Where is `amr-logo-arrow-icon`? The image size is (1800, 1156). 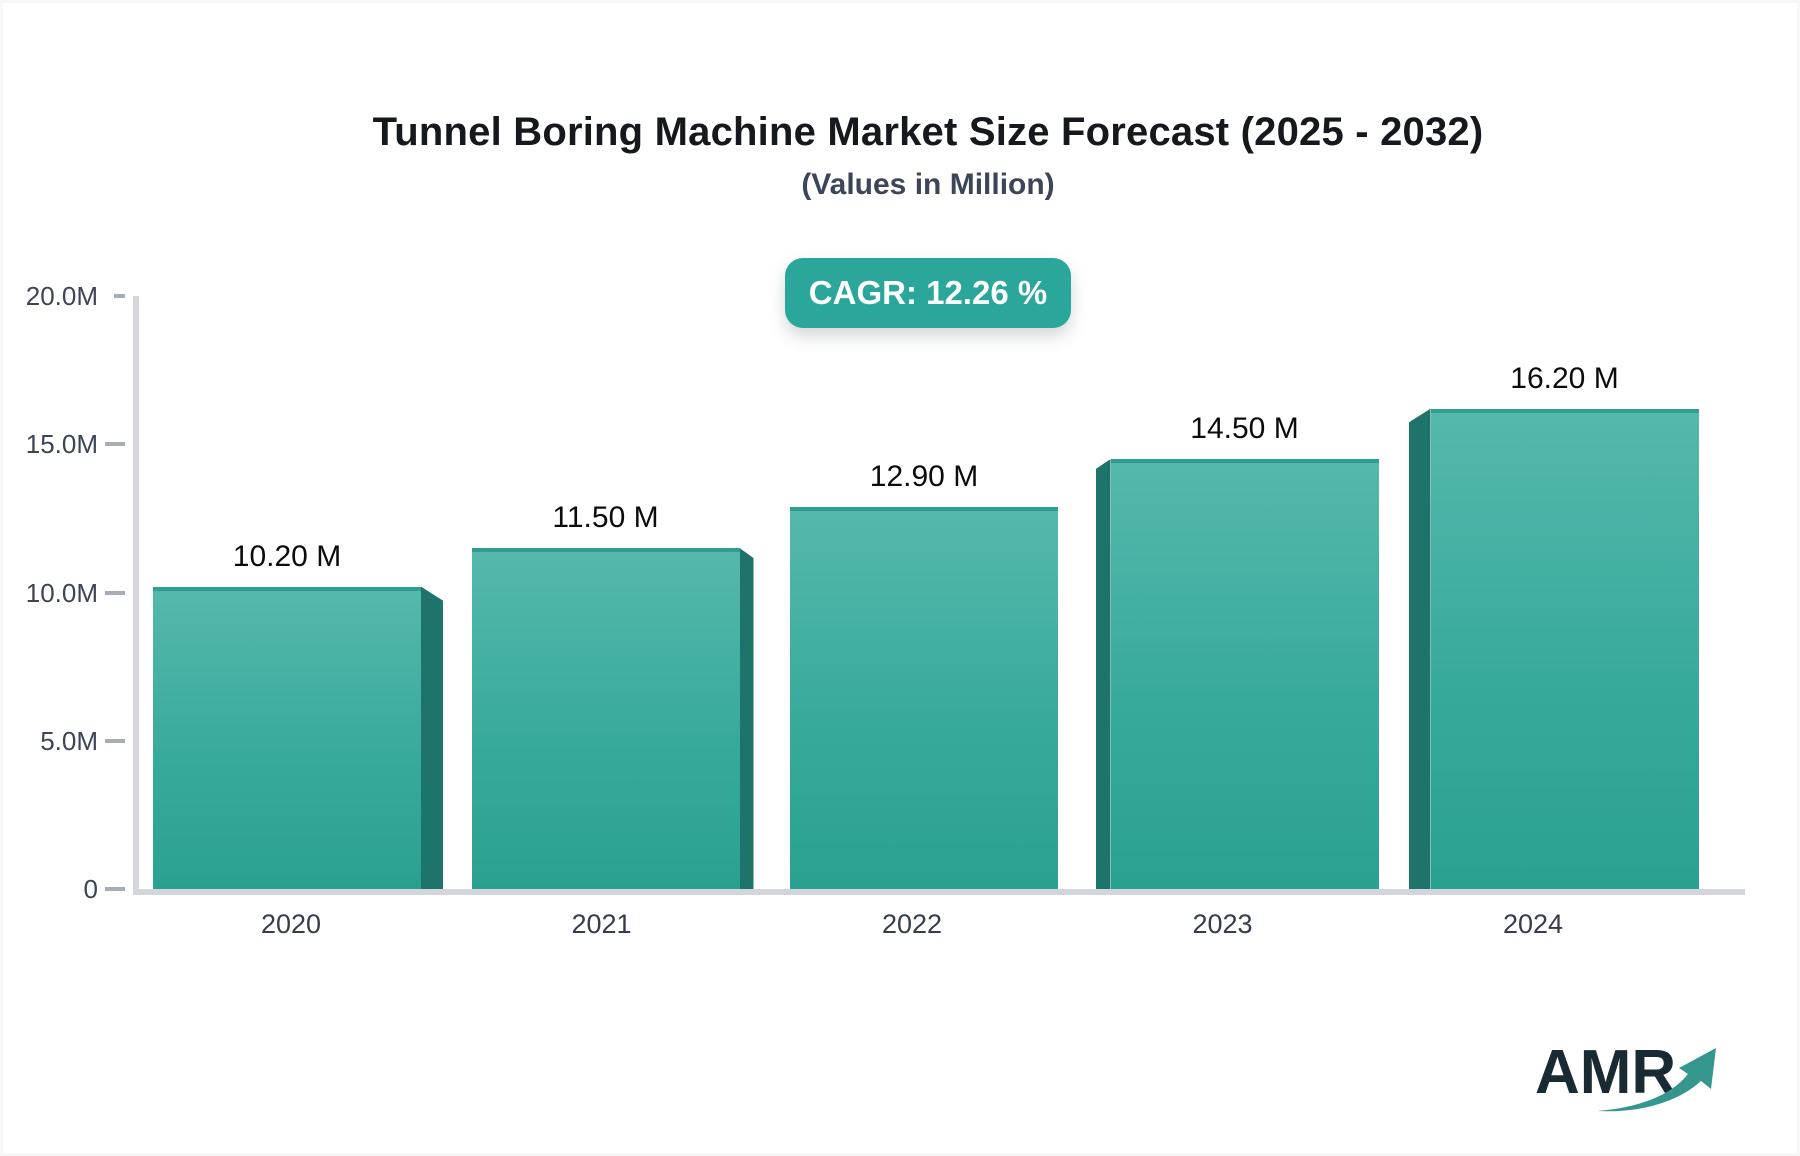
amr-logo-arrow-icon is located at coordinates (1656, 1080).